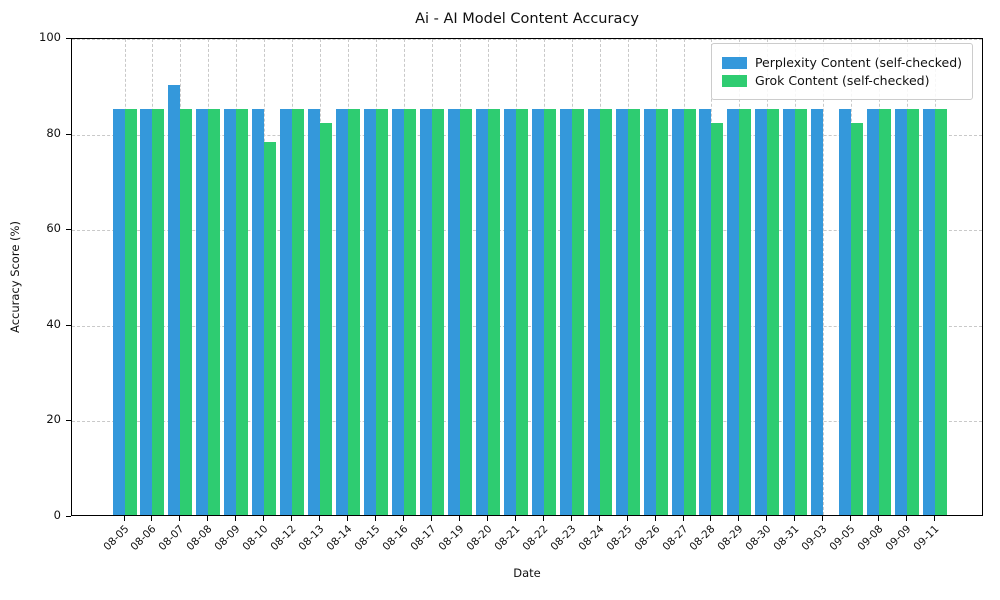 This screenshot has height=600, width=1000. What do you see at coordinates (15, 277) in the screenshot?
I see `y-axis-label: Accuracy Score (%)` at bounding box center [15, 277].